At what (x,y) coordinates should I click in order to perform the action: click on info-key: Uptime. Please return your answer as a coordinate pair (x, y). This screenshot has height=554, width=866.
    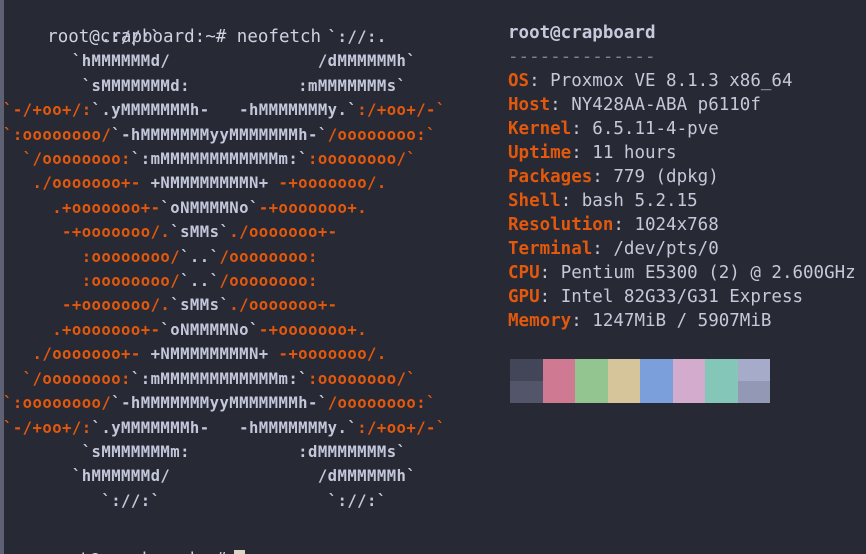
    Looking at the image, I should click on (540, 153).